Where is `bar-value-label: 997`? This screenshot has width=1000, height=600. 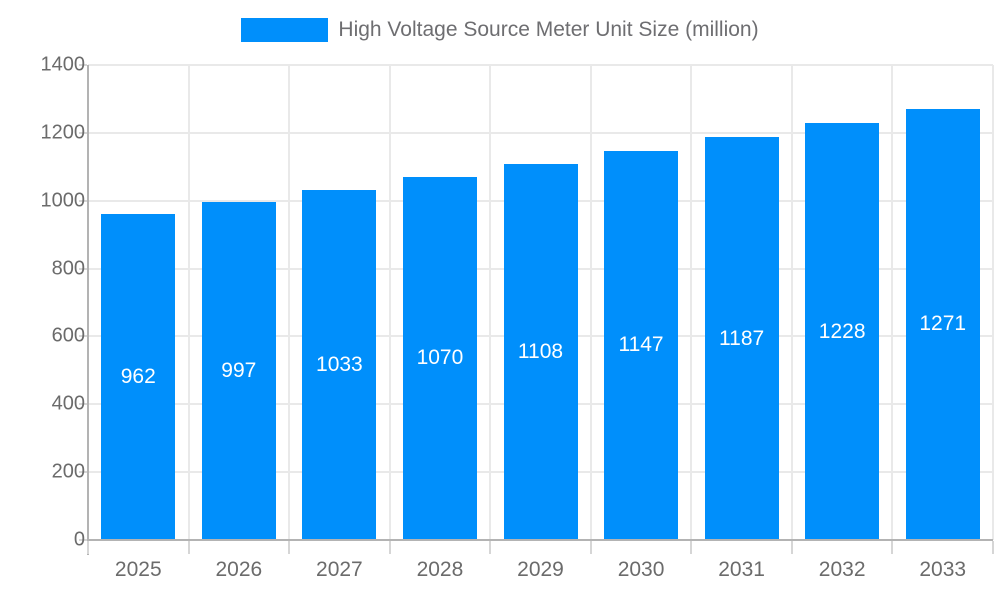
bar-value-label: 997 is located at coordinates (239, 370).